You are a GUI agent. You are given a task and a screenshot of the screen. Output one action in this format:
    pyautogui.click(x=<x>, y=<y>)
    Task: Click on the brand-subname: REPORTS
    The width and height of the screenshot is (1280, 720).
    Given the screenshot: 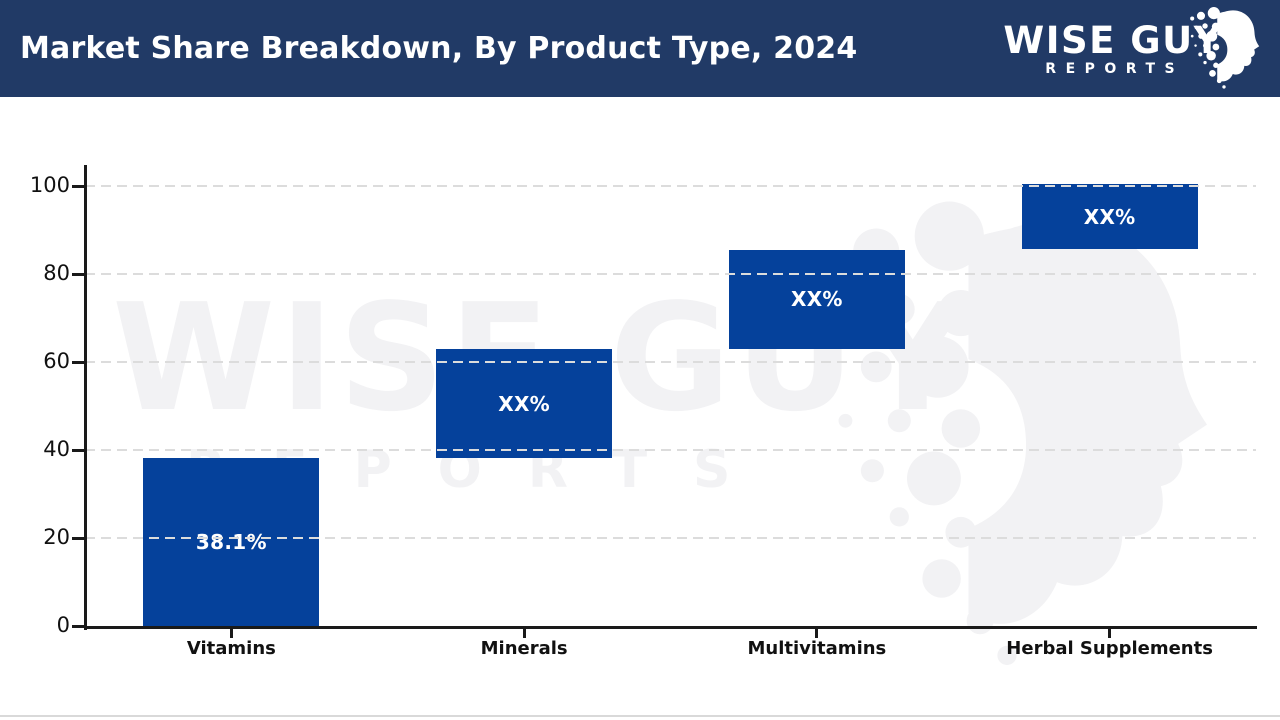 What is the action you would take?
    pyautogui.click(x=1115, y=68)
    